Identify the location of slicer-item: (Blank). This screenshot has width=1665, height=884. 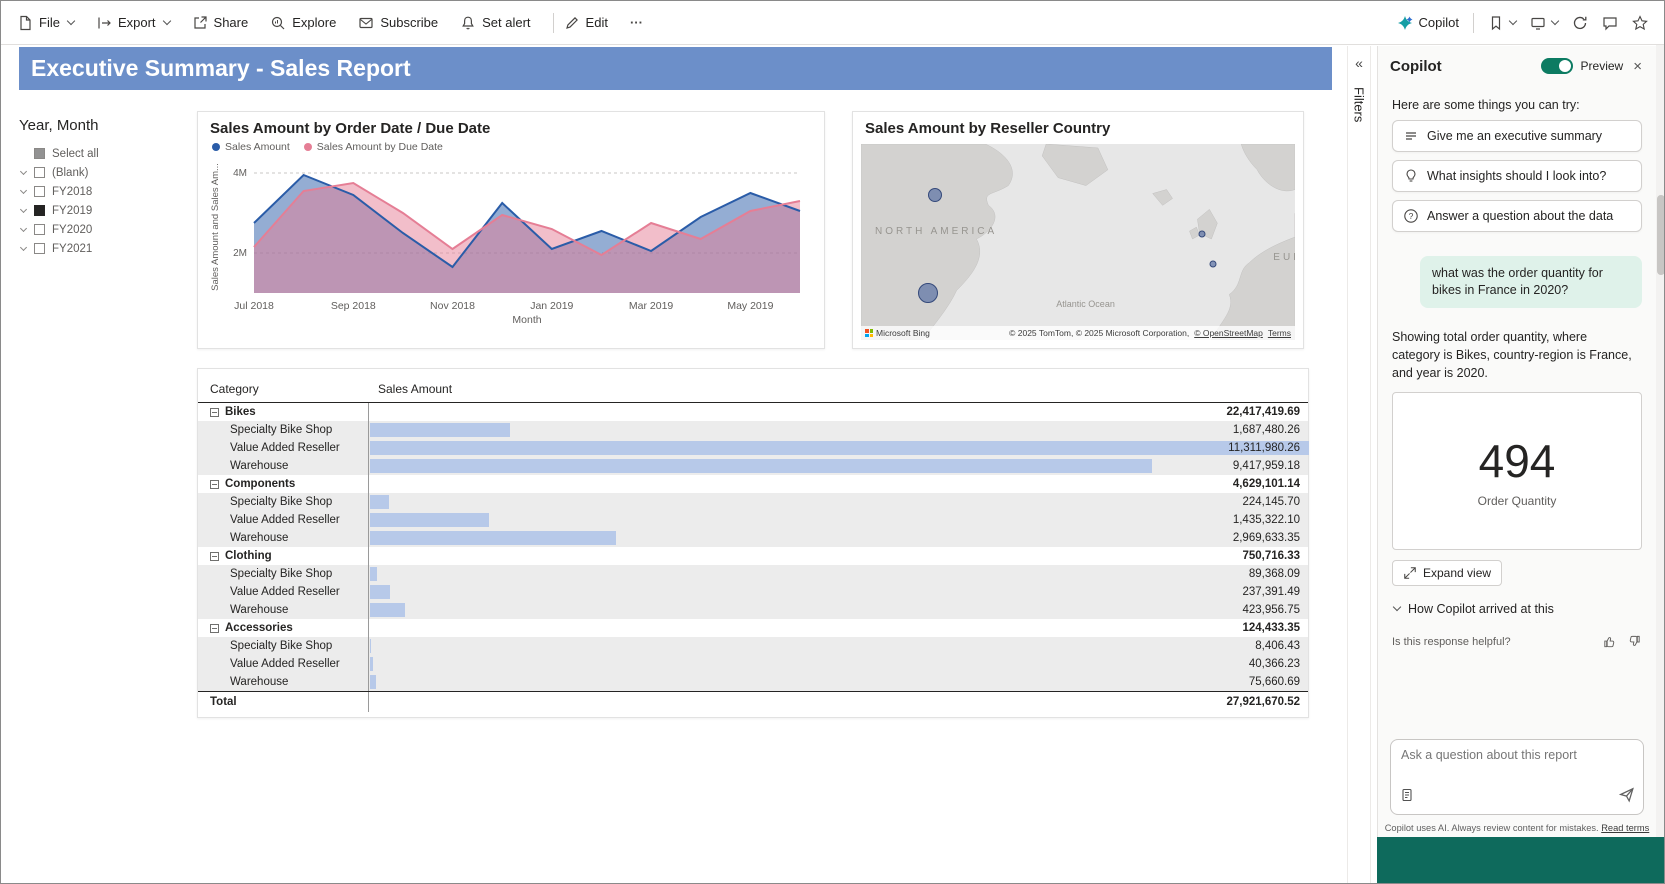
(104, 172).